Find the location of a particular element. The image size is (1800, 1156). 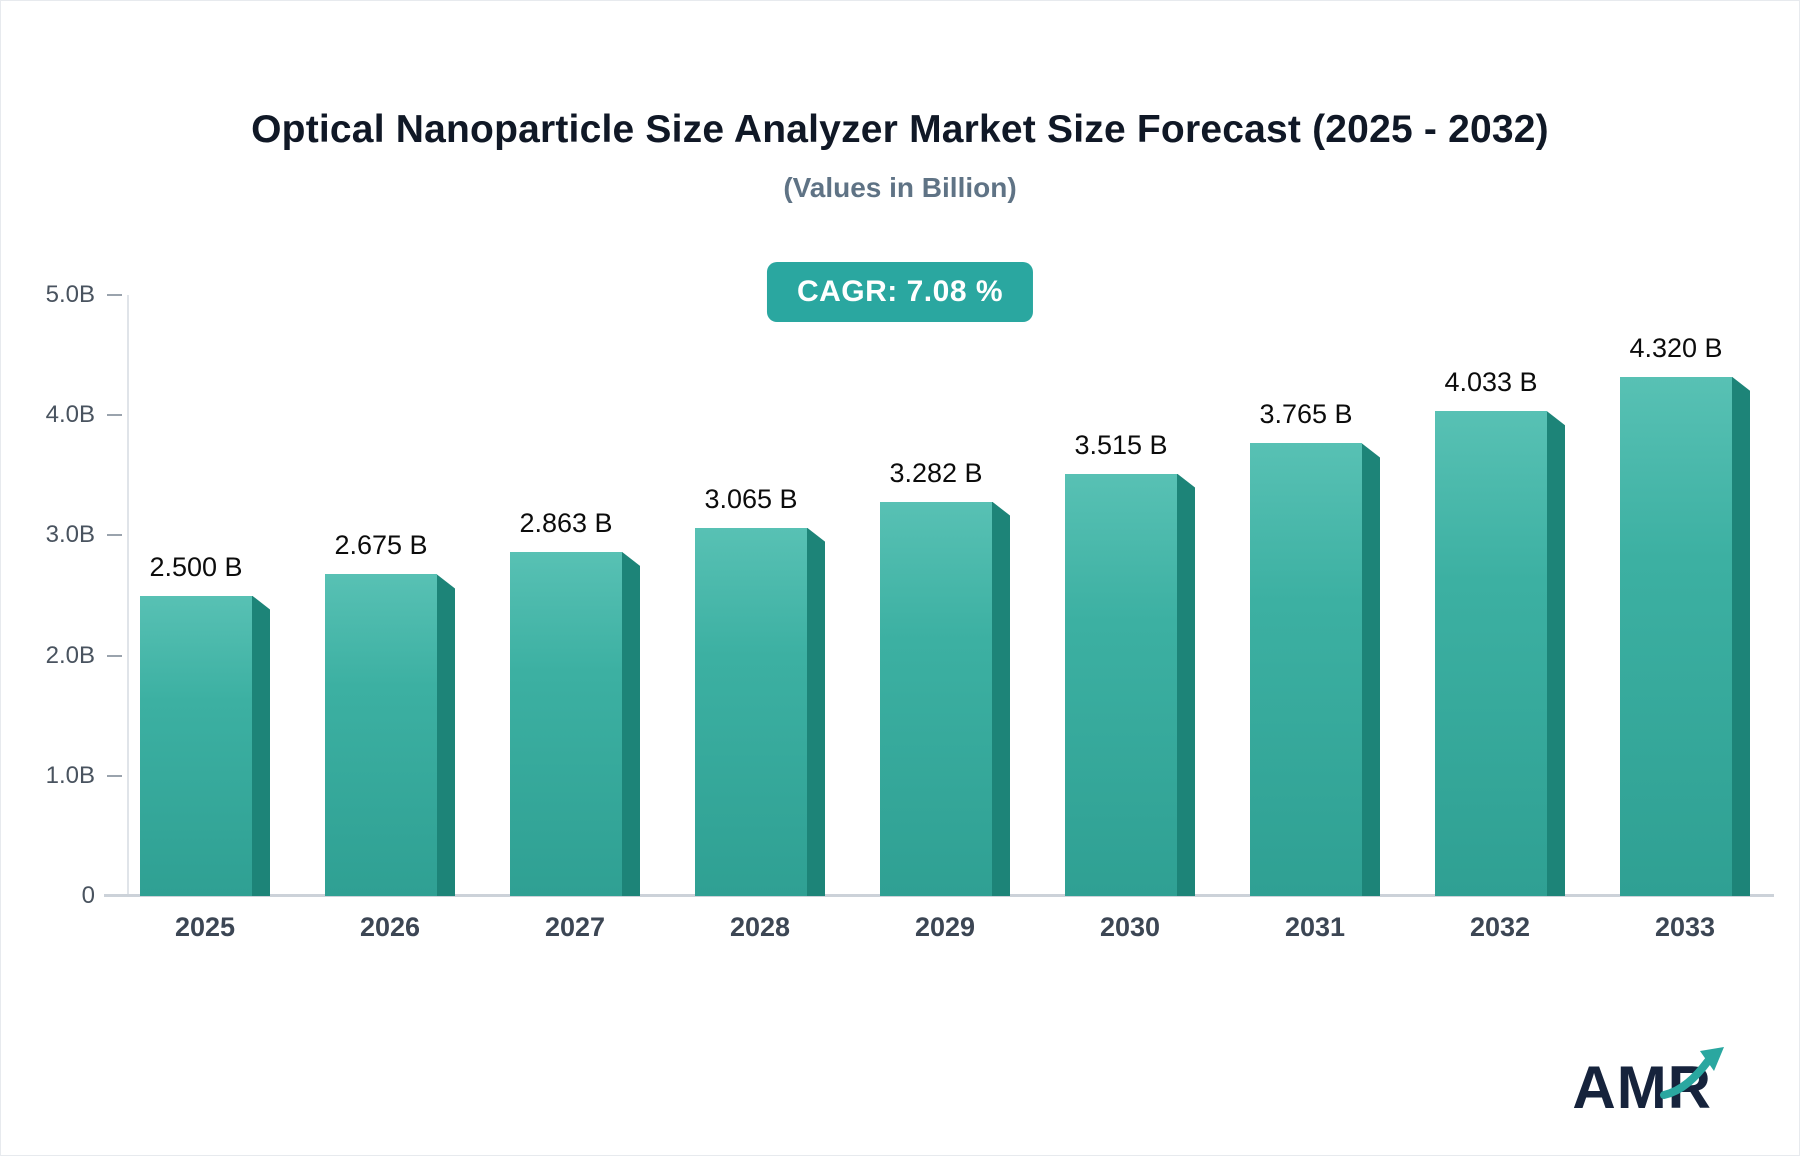

y-tick-3.0B: 3.0B is located at coordinates (76, 535).